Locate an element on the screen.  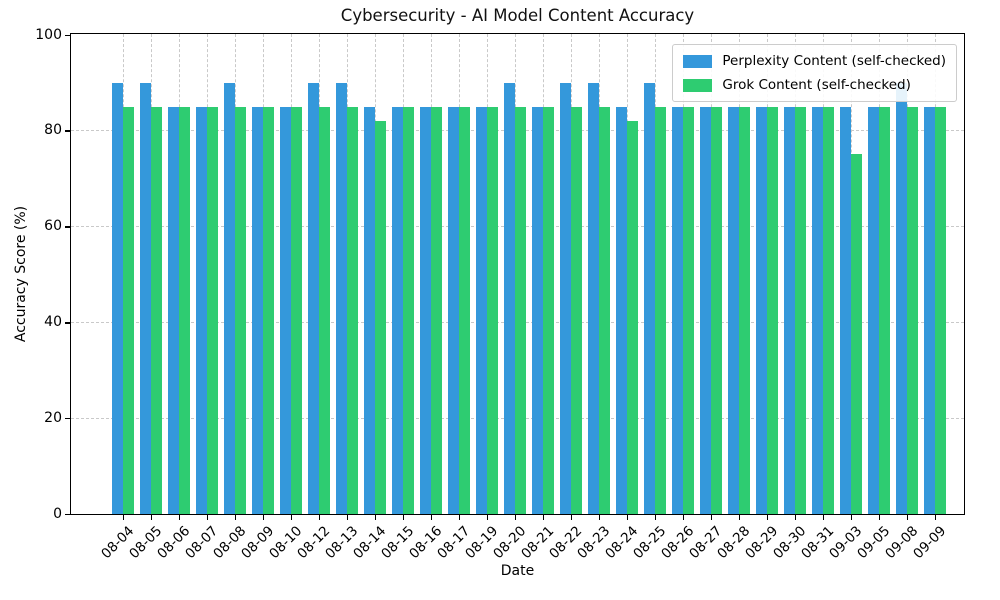
y-tick-label: 20 is located at coordinates (53, 418).